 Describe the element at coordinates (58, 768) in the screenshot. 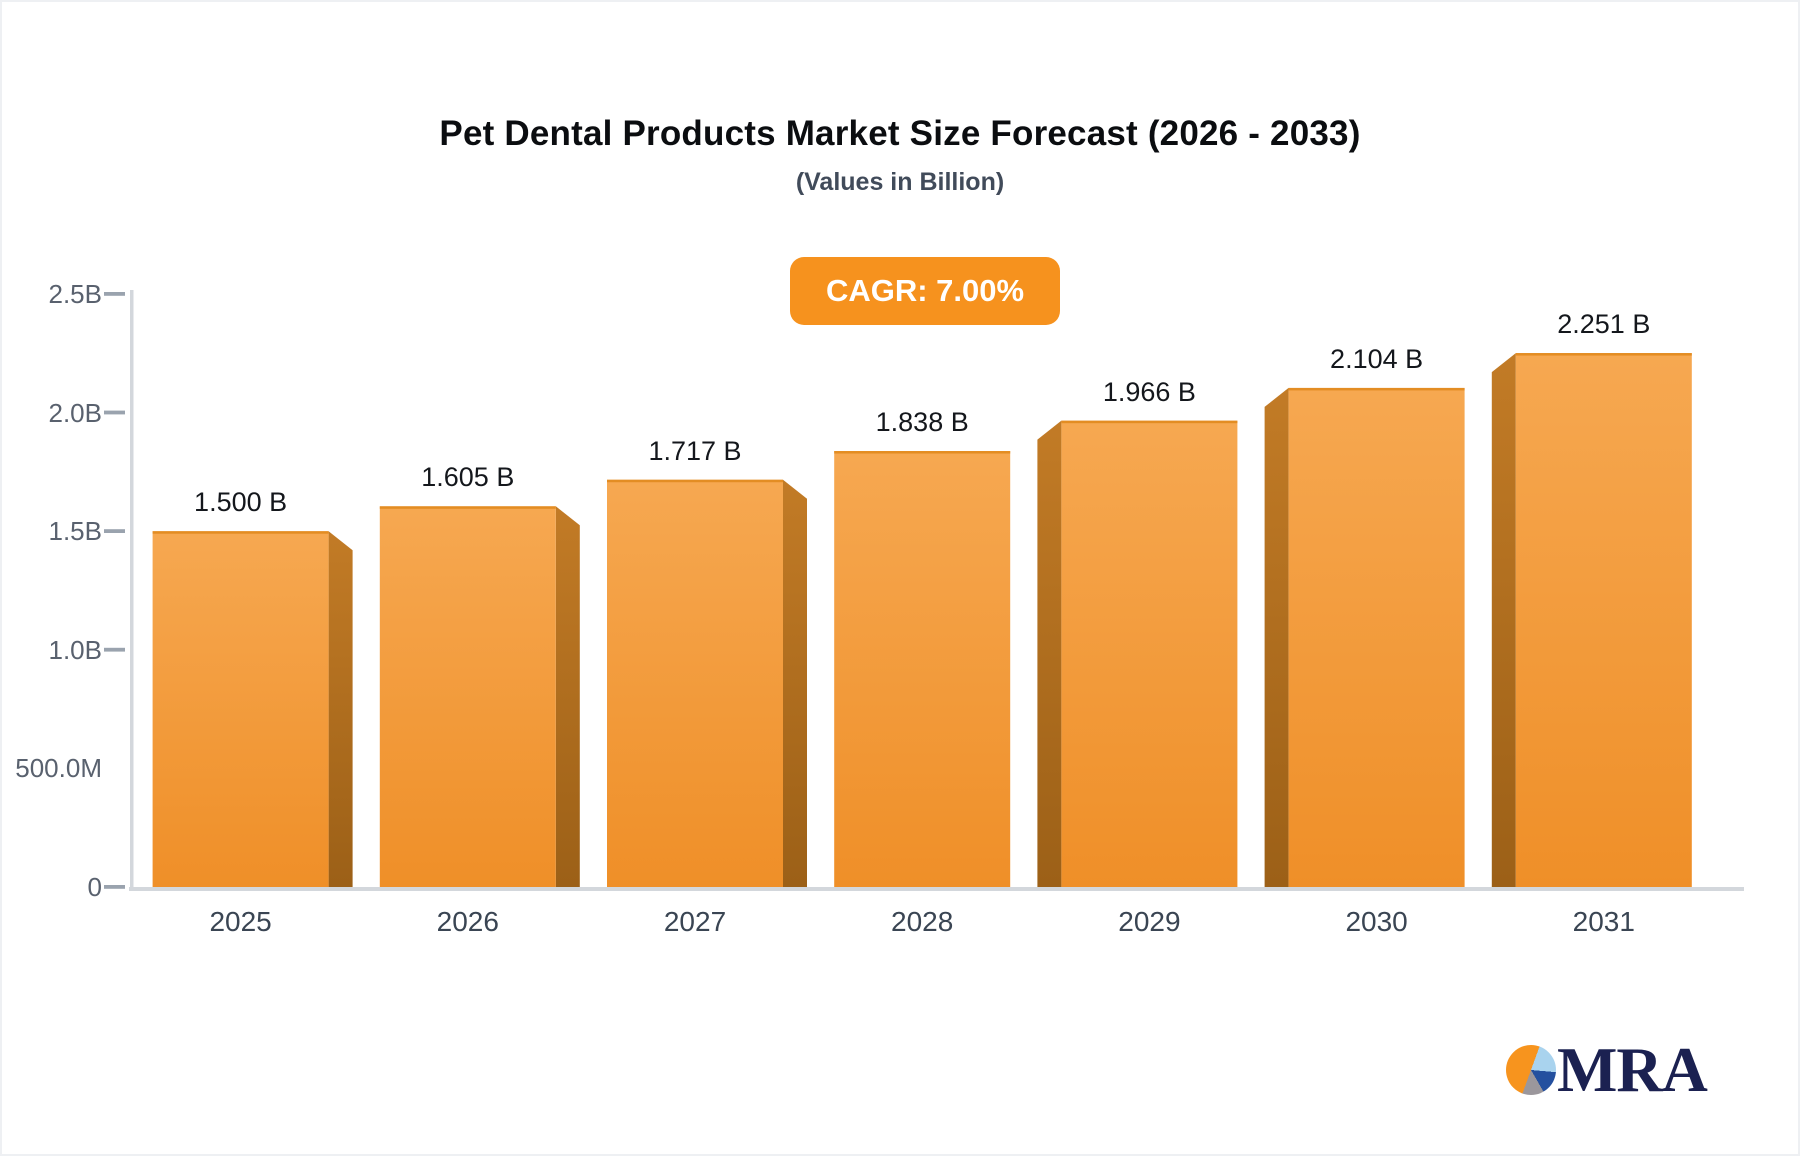

I see `y-axis-tick-label: 500.0M` at that location.